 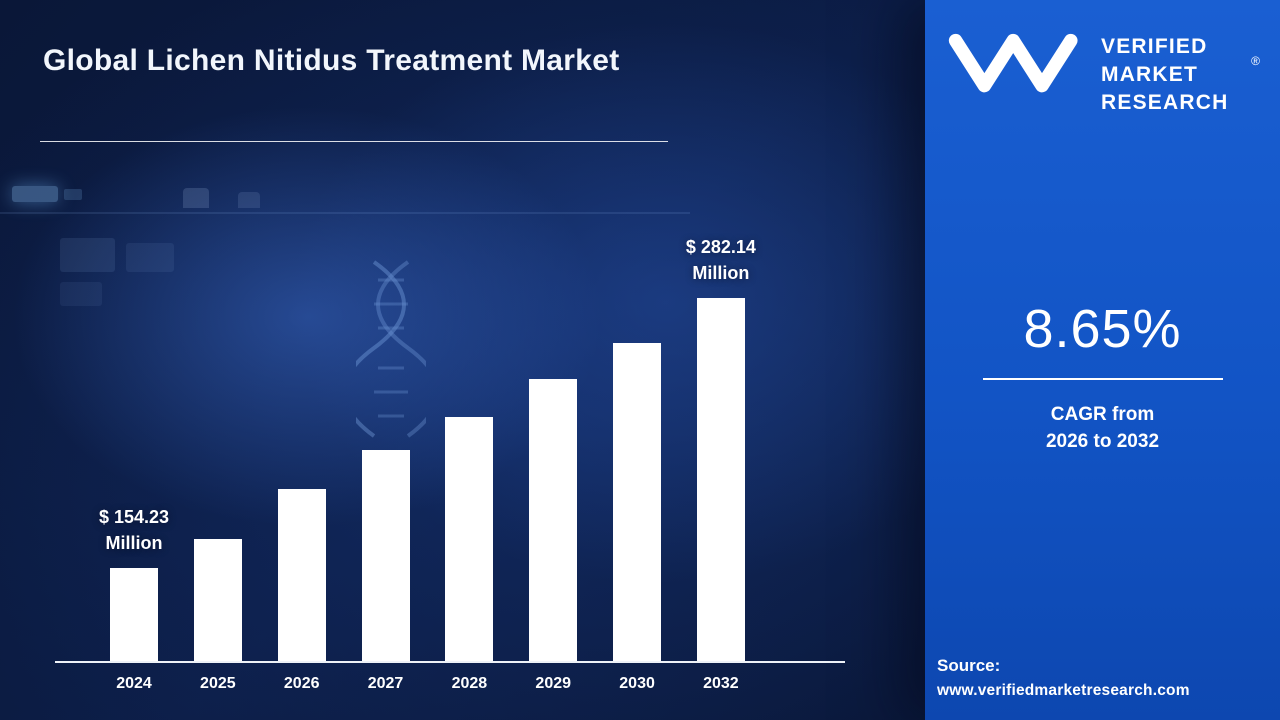 I want to click on bar-cell-2028, so click(x=469, y=539).